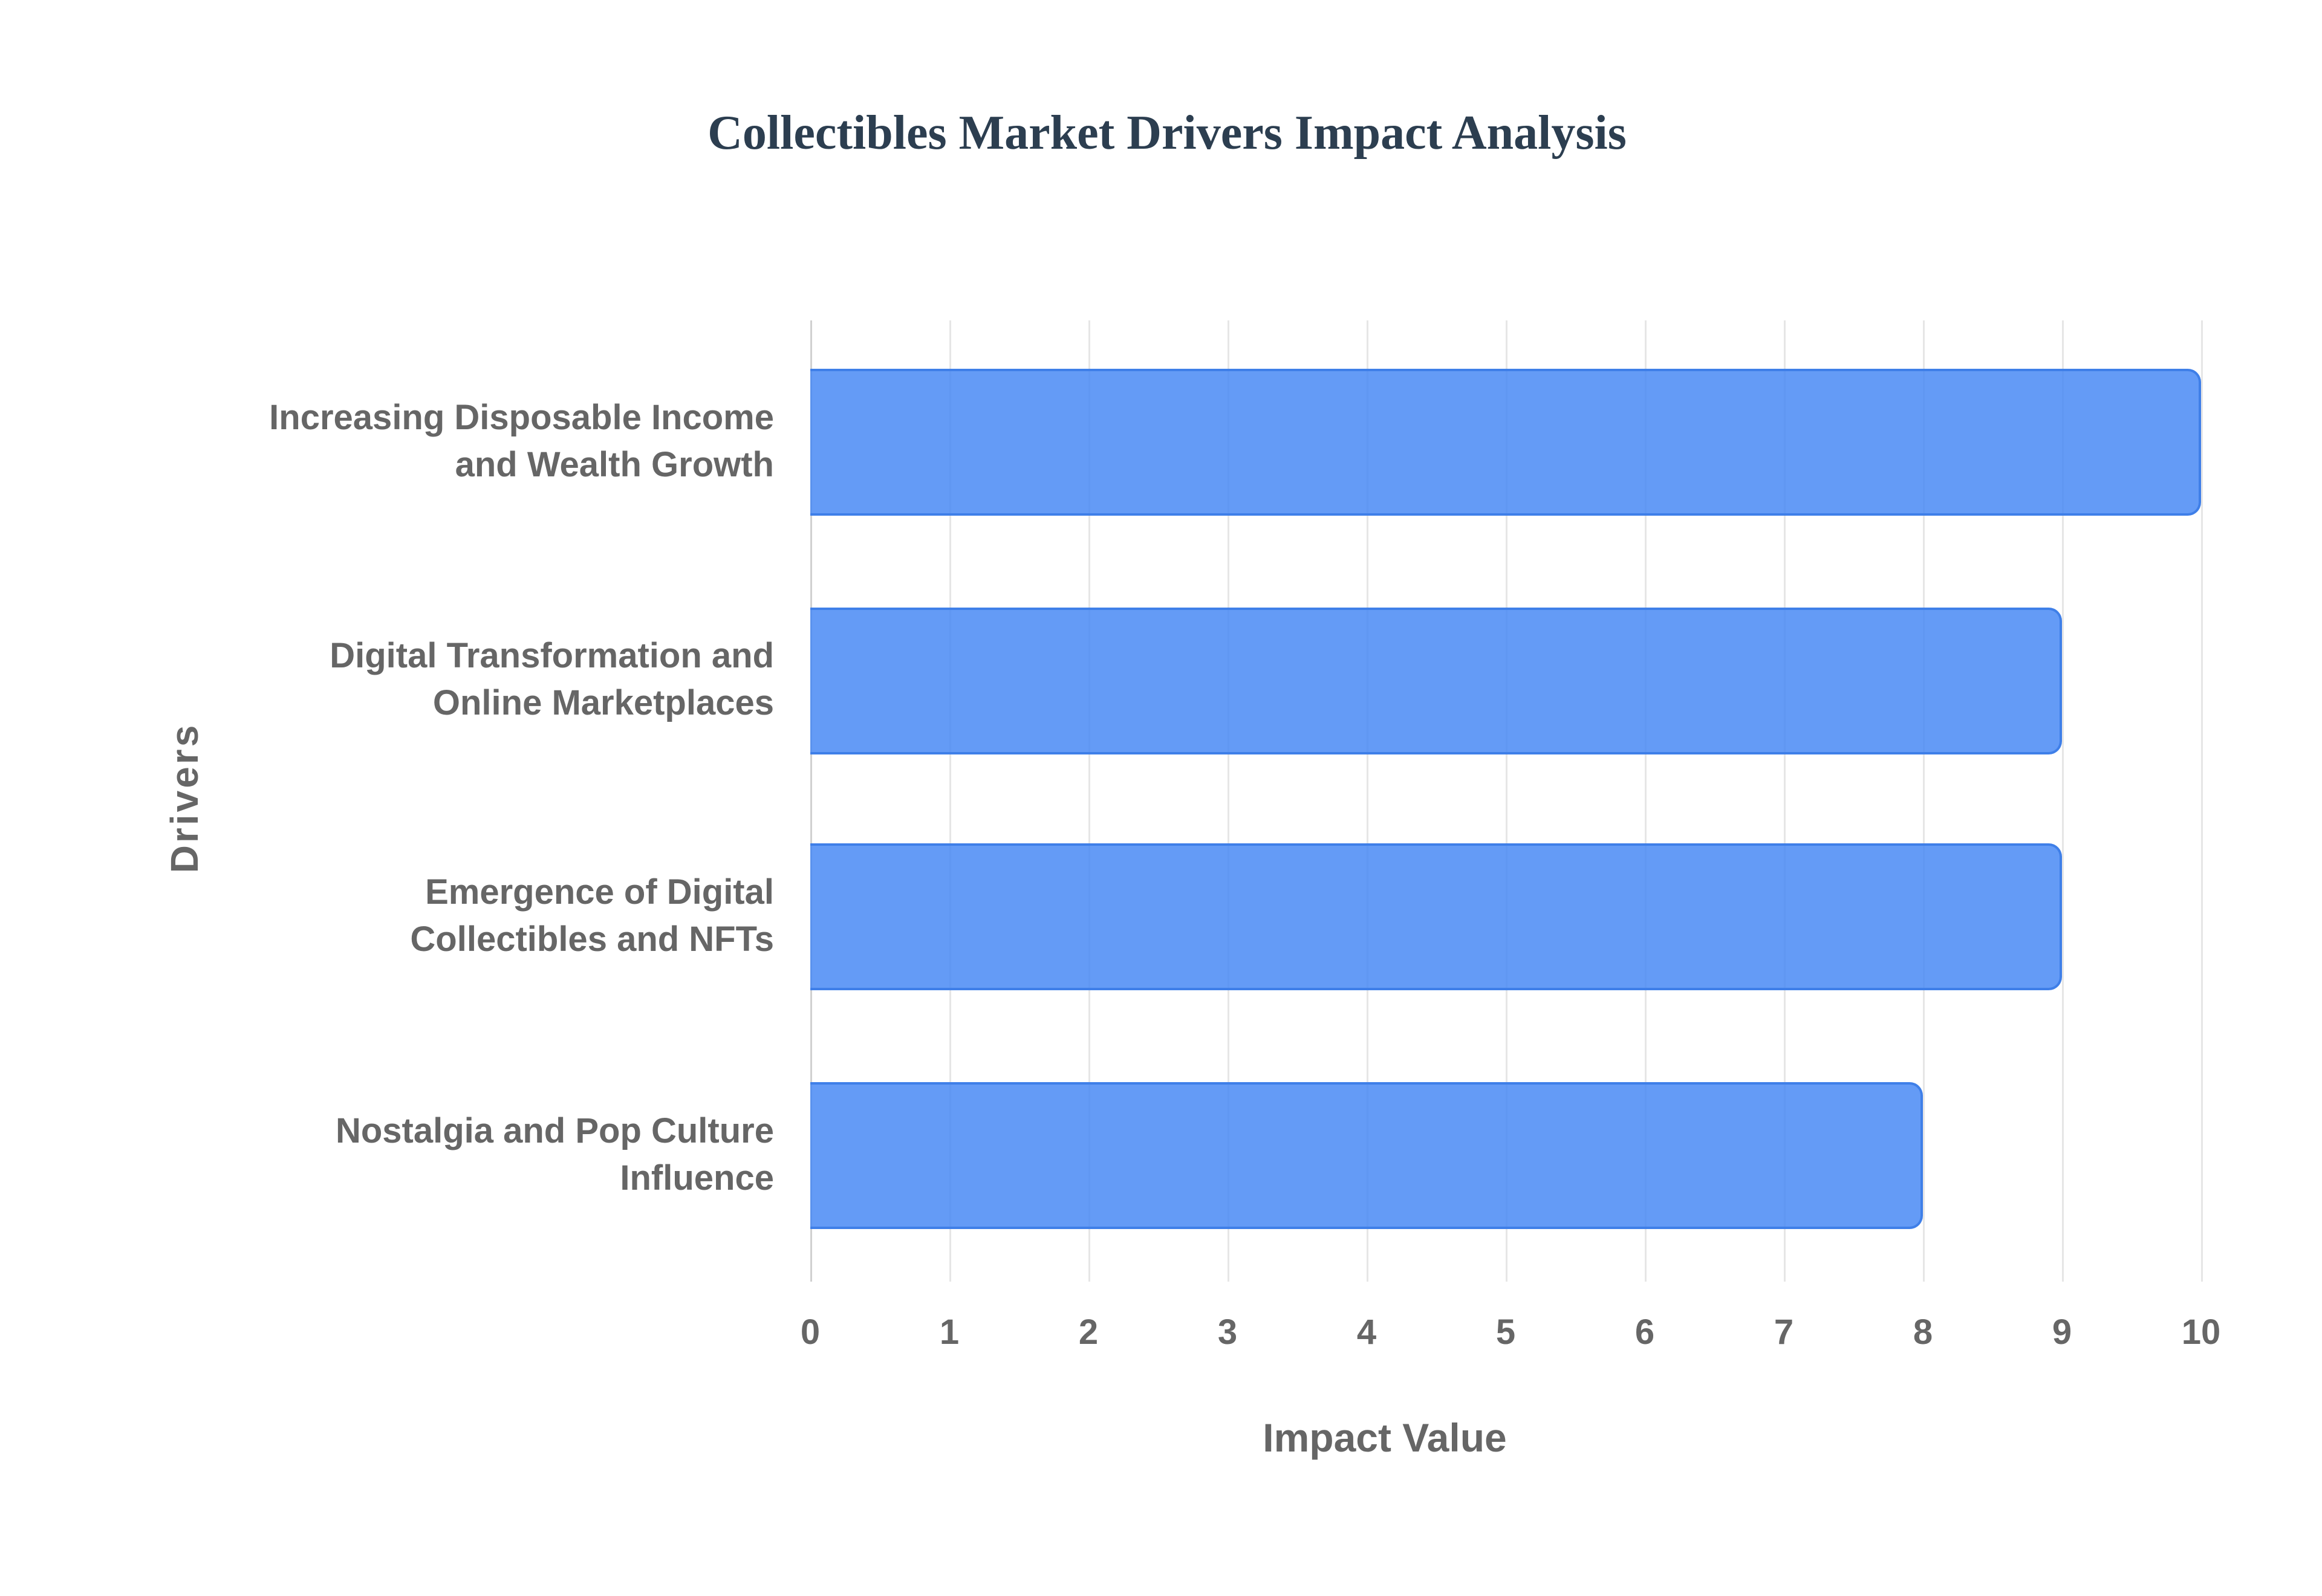  I want to click on x-tick-label: 5, so click(1506, 1332).